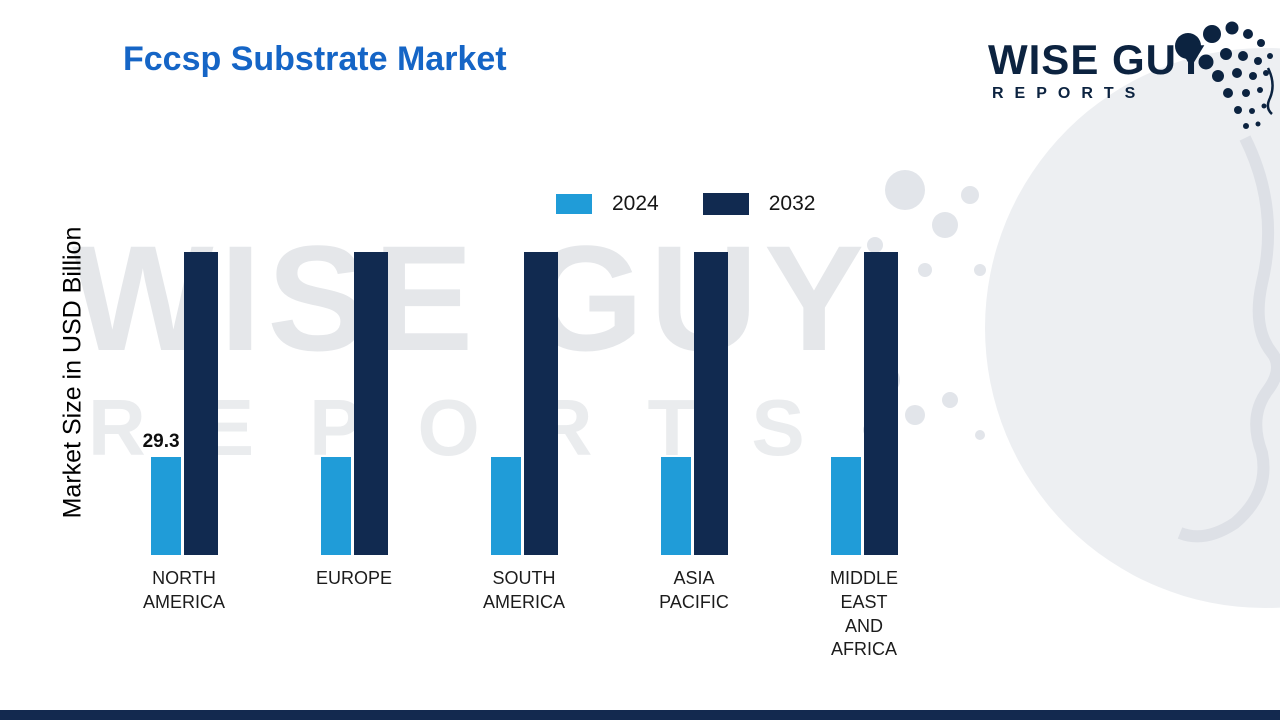 The width and height of the screenshot is (1280, 720). What do you see at coordinates (759, 204) in the screenshot?
I see `legend-item-2032: 2032` at bounding box center [759, 204].